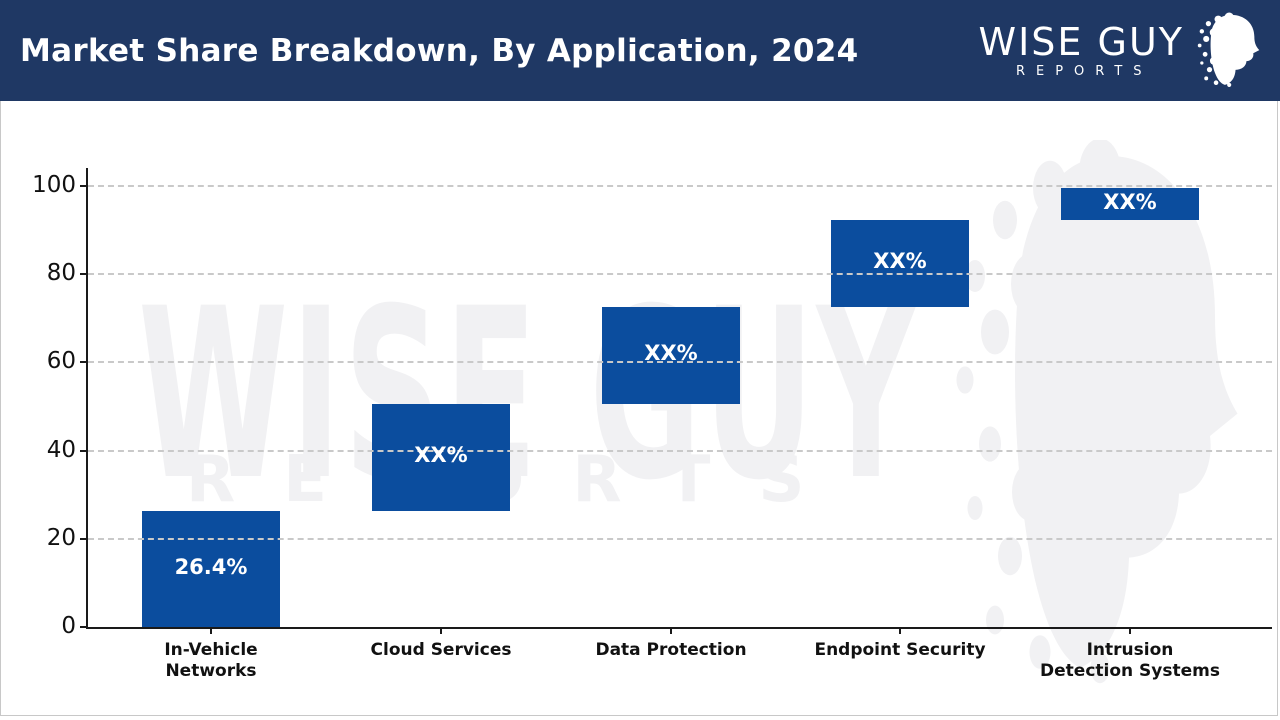  I want to click on y-axis-tick-label: 40, so click(61, 449).